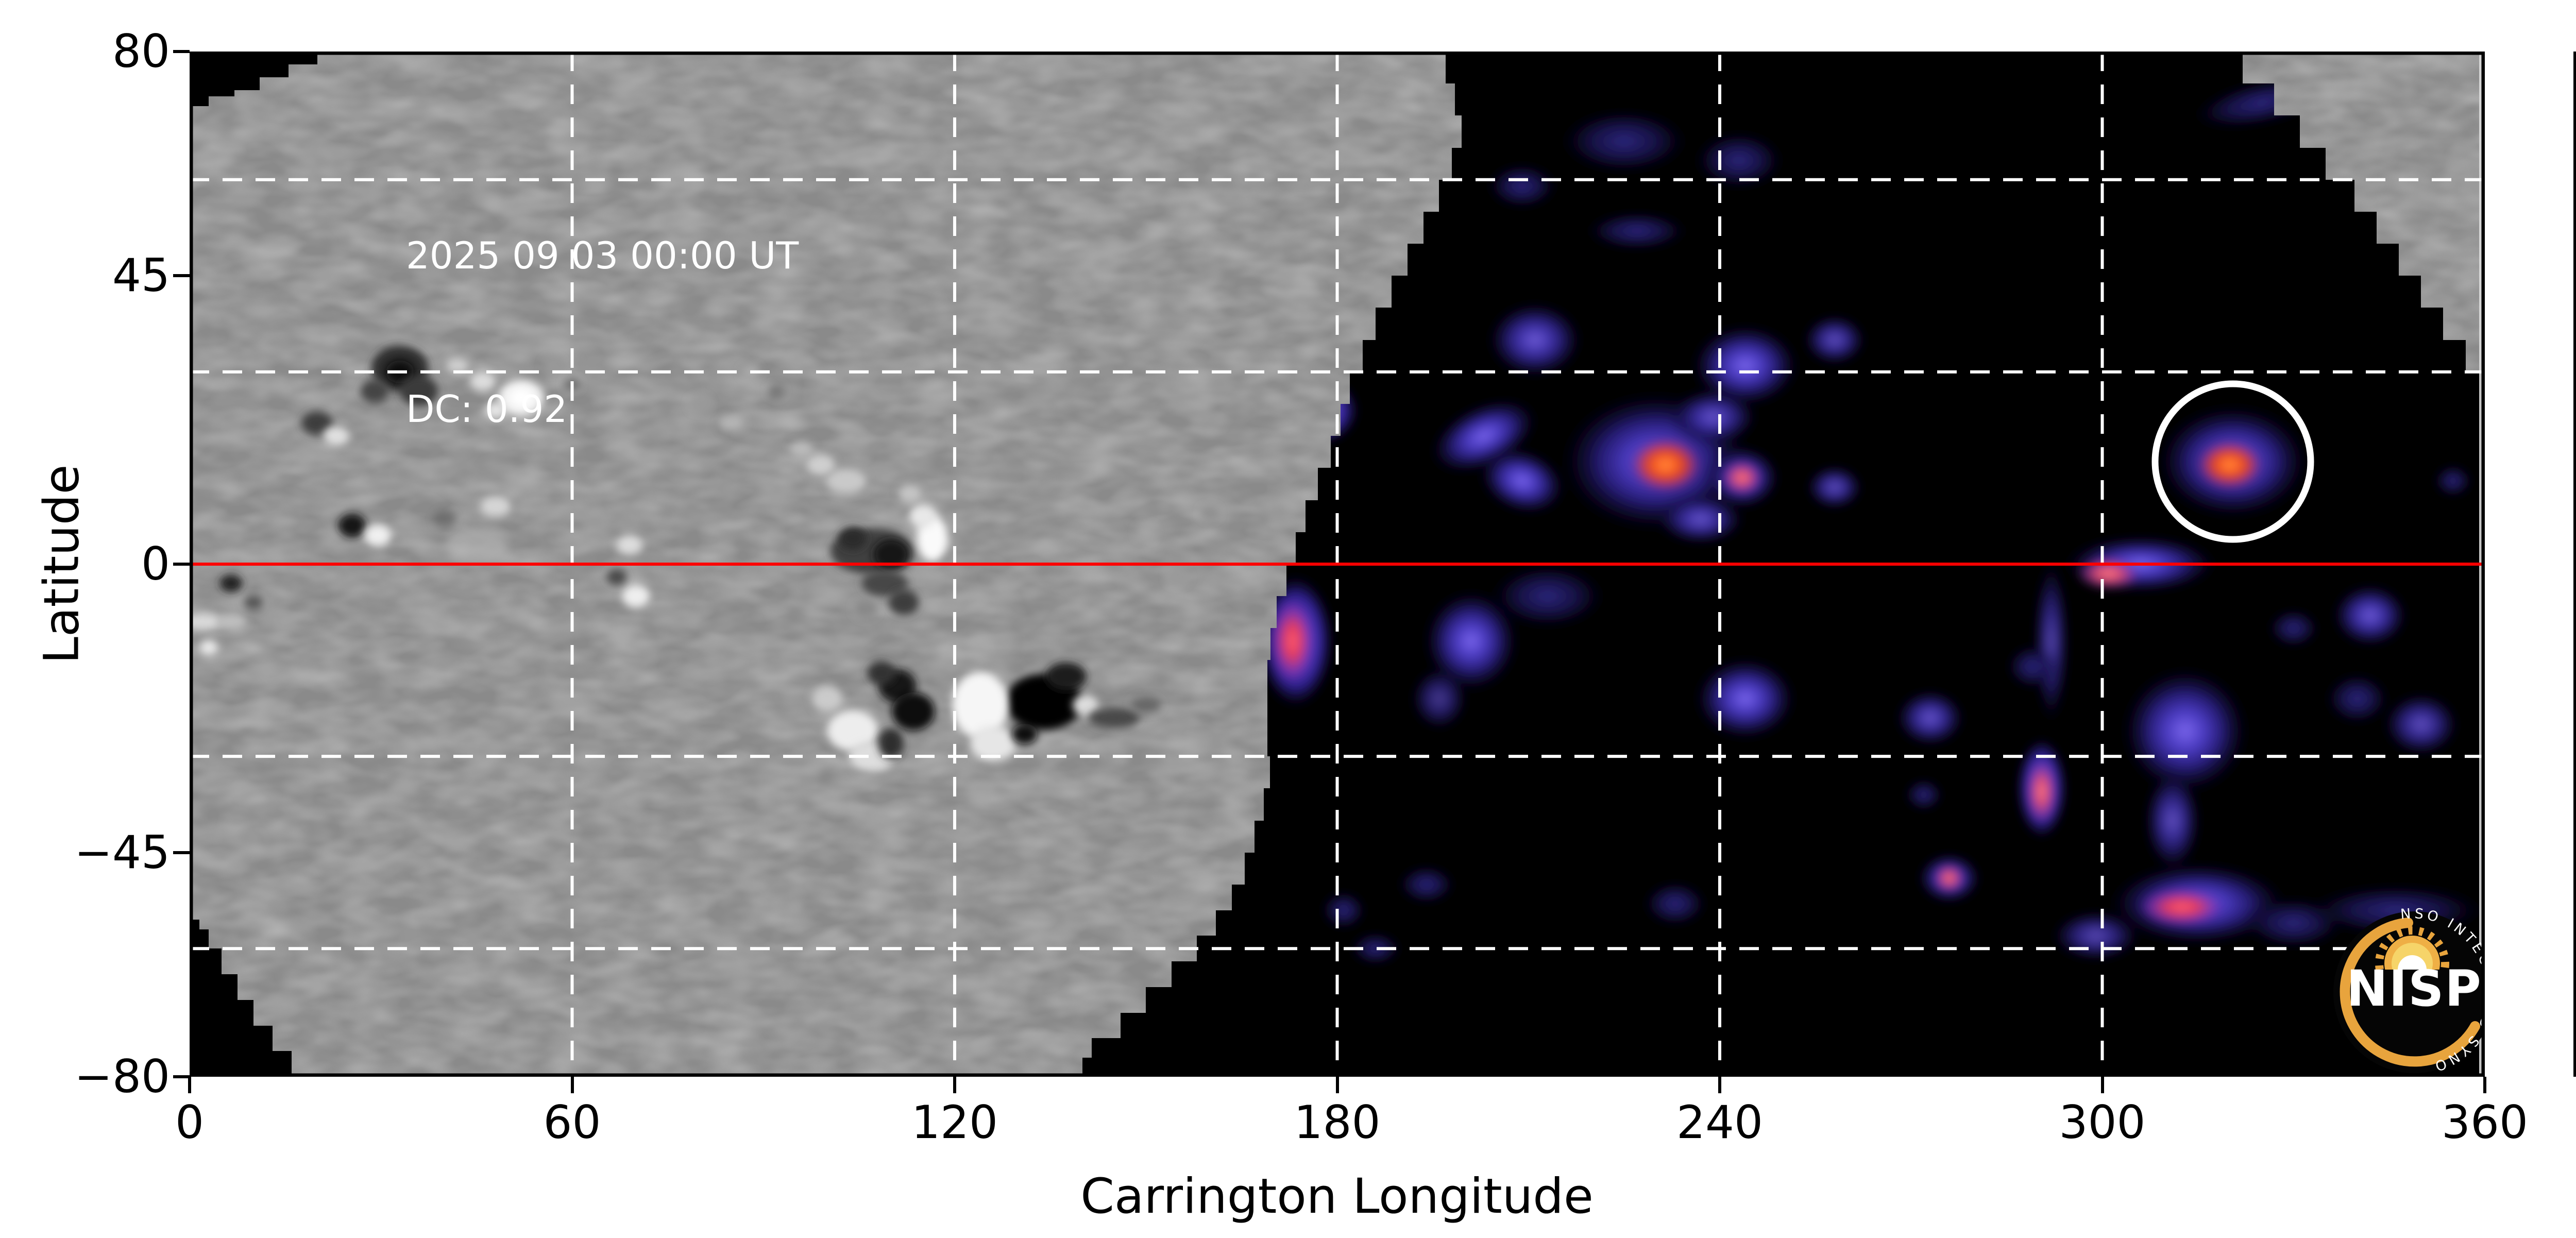 This screenshot has height=1238, width=2576. I want to click on annotation-text: 2025 09 03 00:00 UT DC: 0.92, so click(602, 332).